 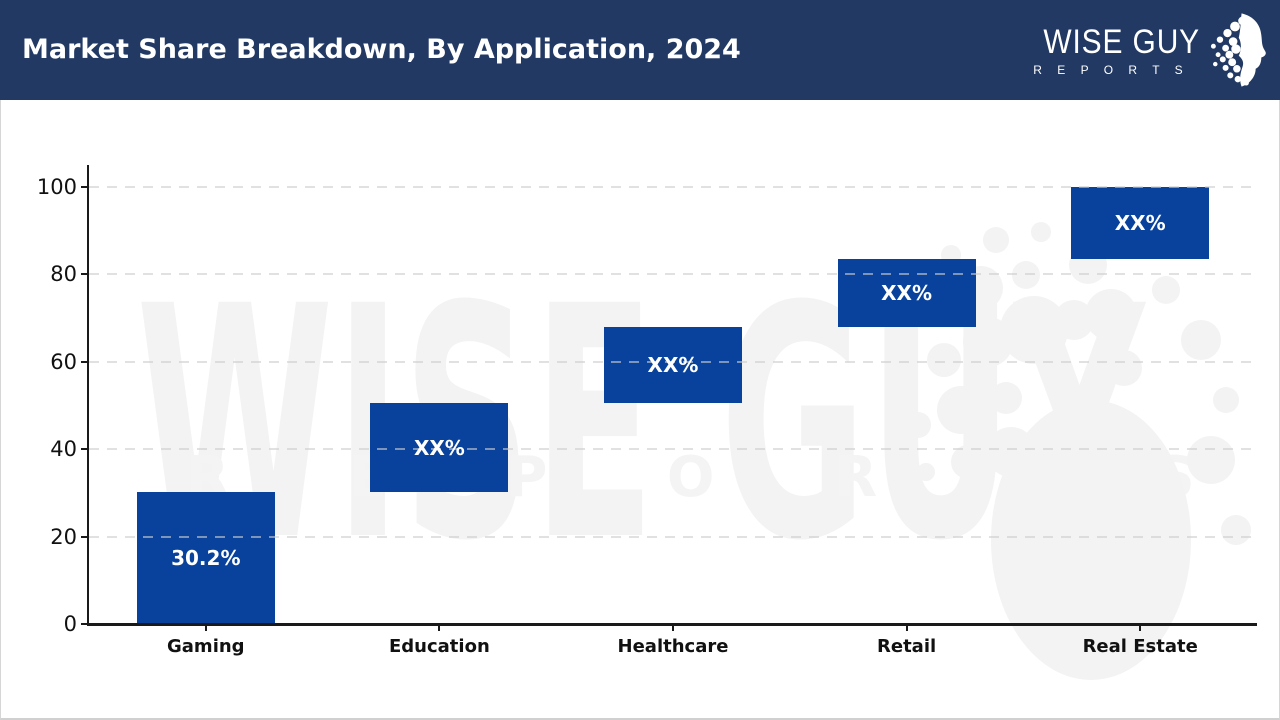 What do you see at coordinates (63, 274) in the screenshot?
I see `y-tick-label-80: 80` at bounding box center [63, 274].